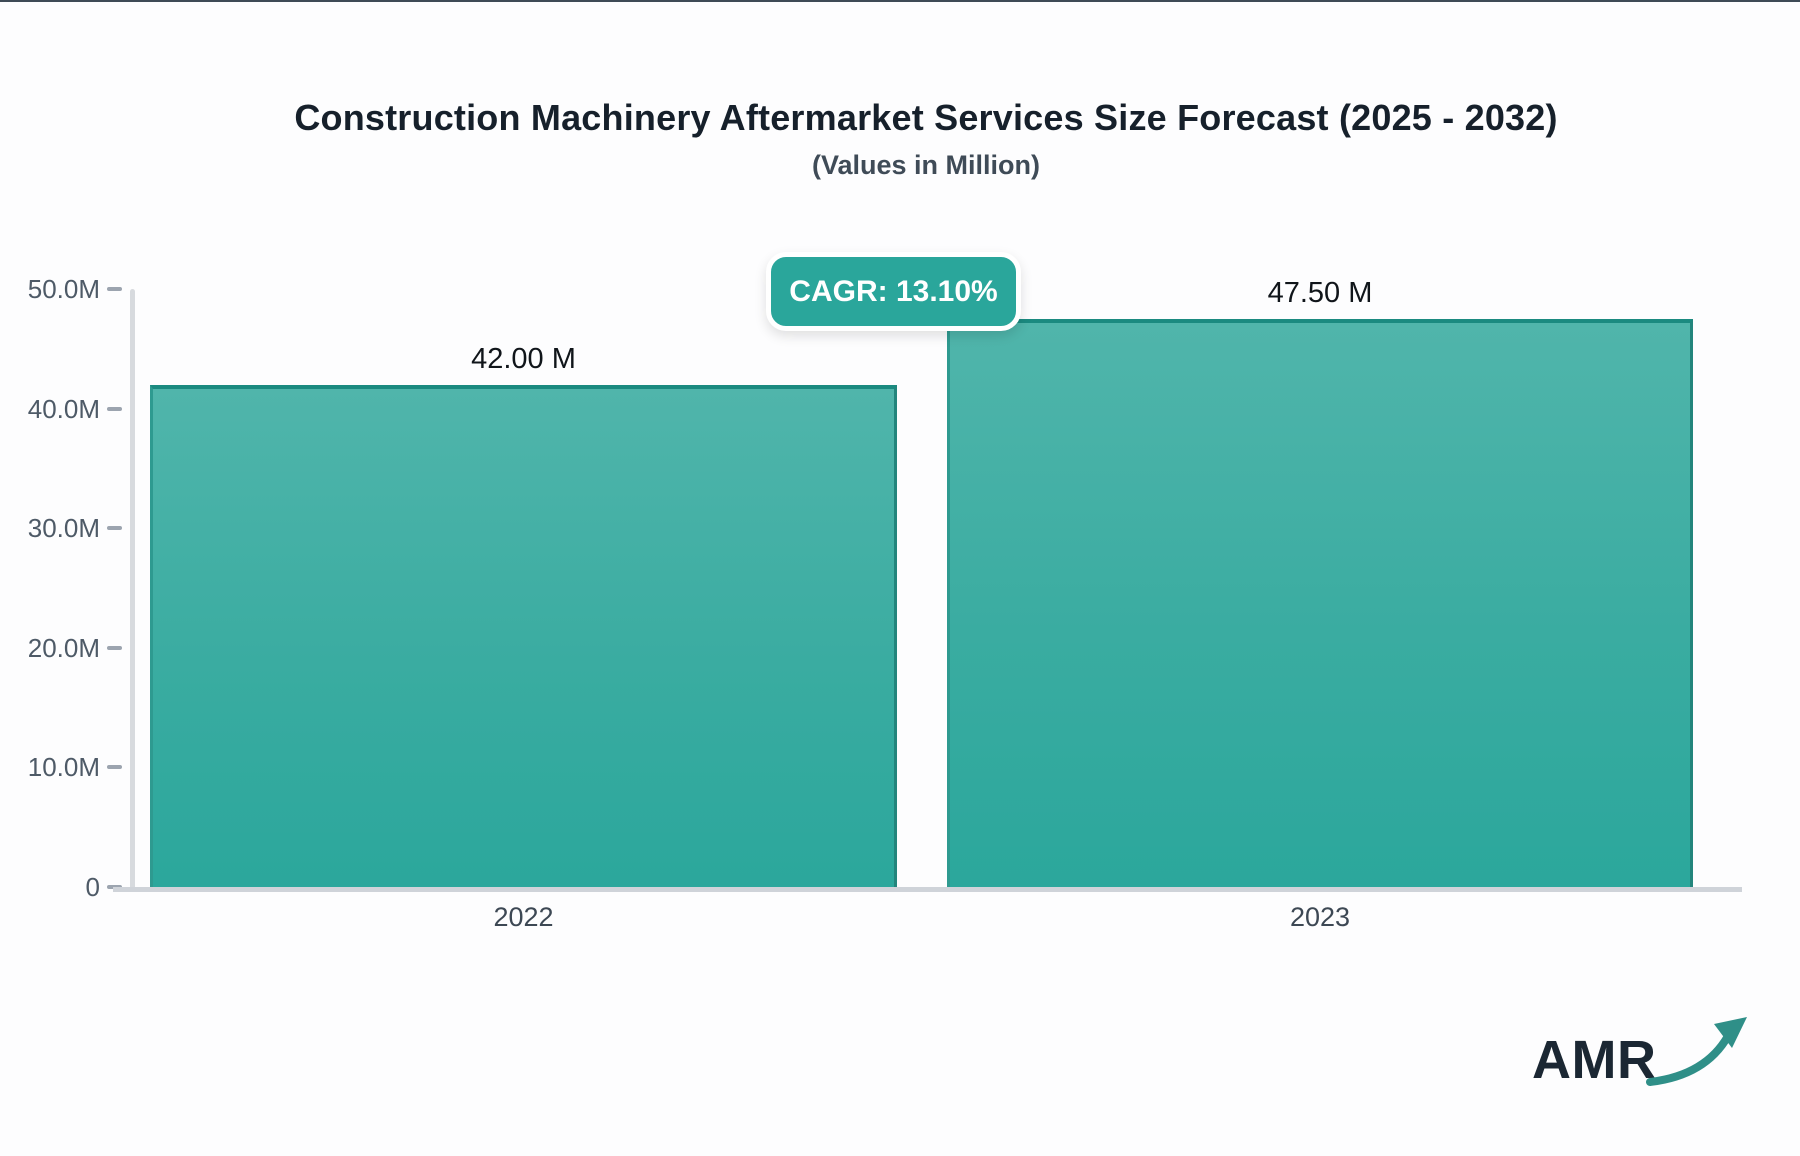 The width and height of the screenshot is (1800, 1156). I want to click on y-tick-label: 30.0M, so click(63, 528).